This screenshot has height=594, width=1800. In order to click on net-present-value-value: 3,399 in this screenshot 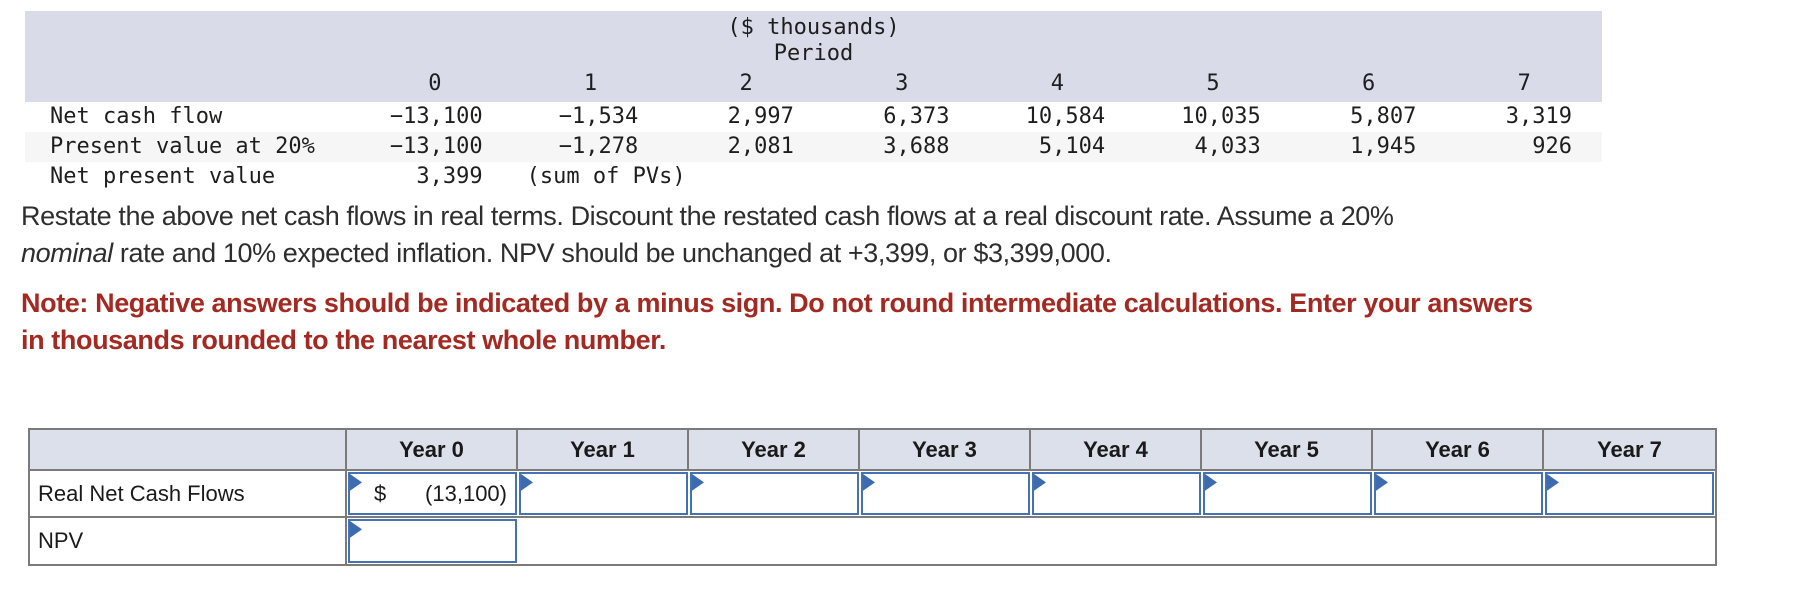, I will do `click(449, 176)`.